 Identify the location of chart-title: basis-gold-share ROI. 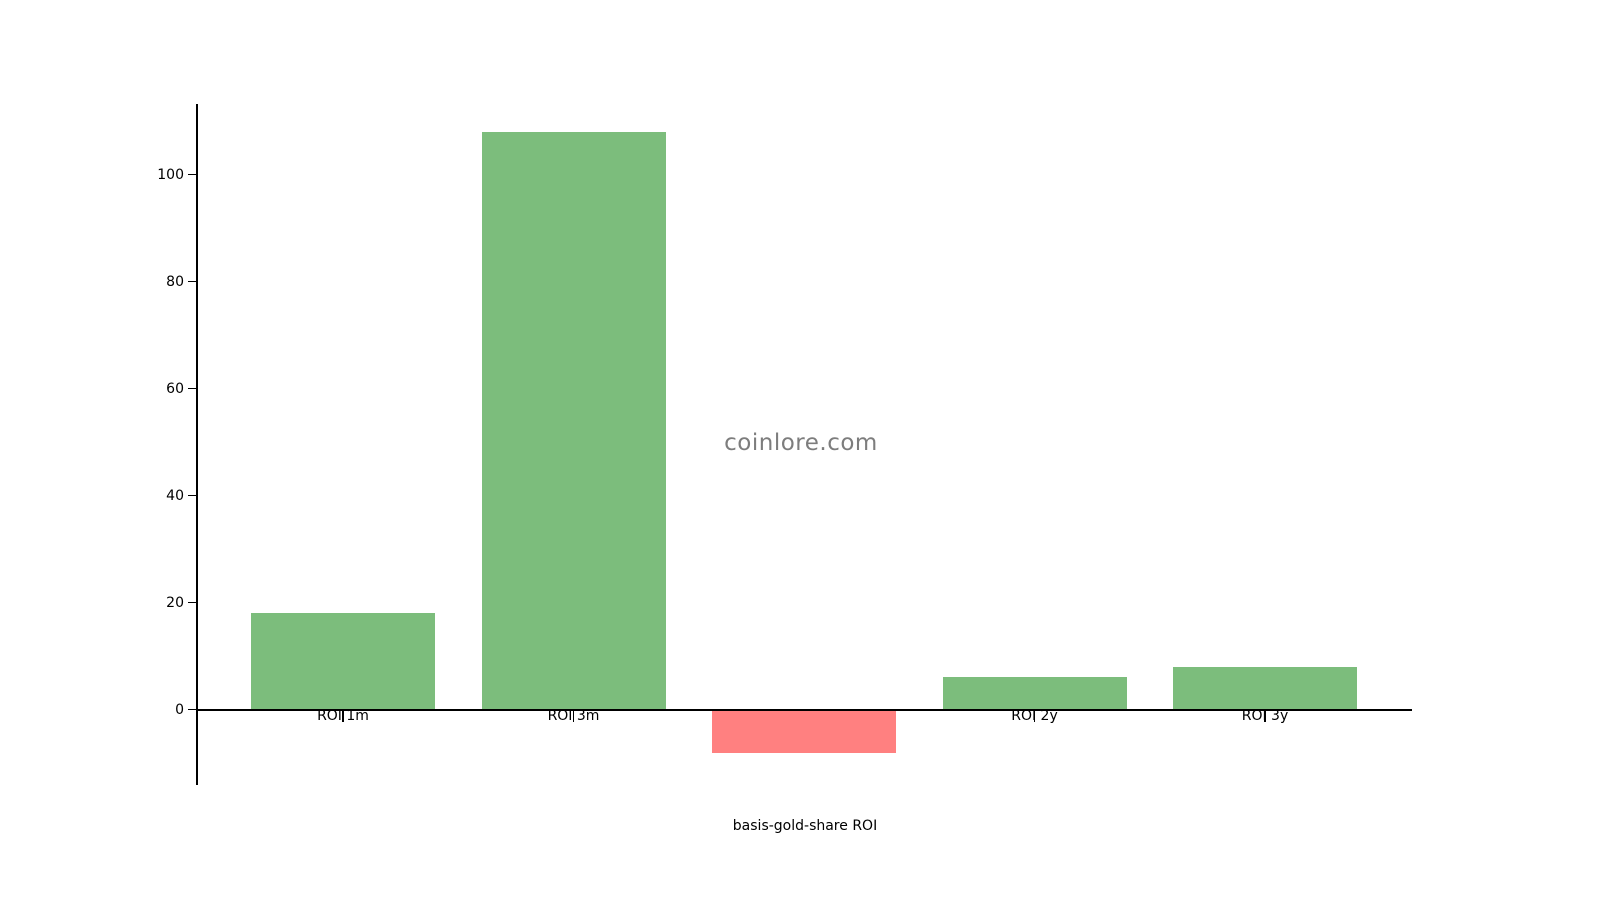
(805, 826).